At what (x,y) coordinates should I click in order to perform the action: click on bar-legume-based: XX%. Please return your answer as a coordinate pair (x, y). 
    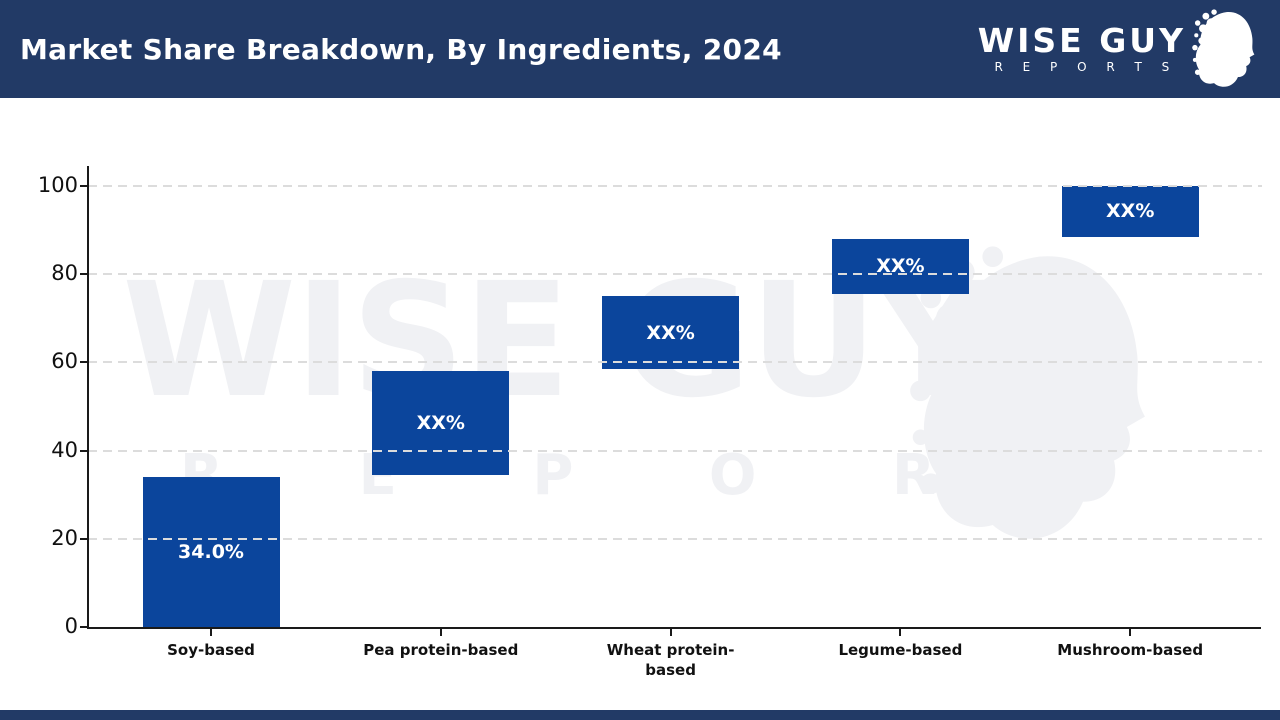
    Looking at the image, I should click on (900, 266).